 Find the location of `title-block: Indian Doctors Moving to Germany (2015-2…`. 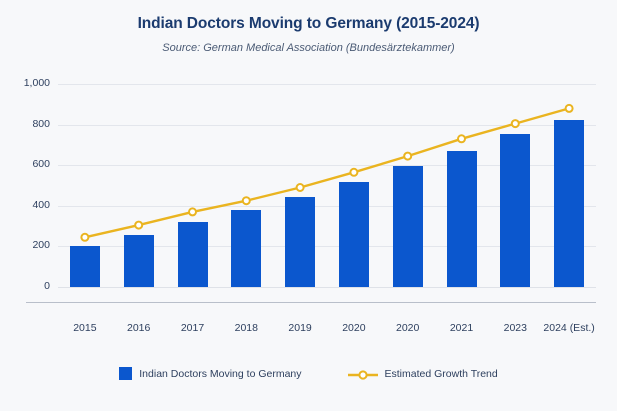

title-block: Indian Doctors Moving to Germany (2015-2… is located at coordinates (308, 34).